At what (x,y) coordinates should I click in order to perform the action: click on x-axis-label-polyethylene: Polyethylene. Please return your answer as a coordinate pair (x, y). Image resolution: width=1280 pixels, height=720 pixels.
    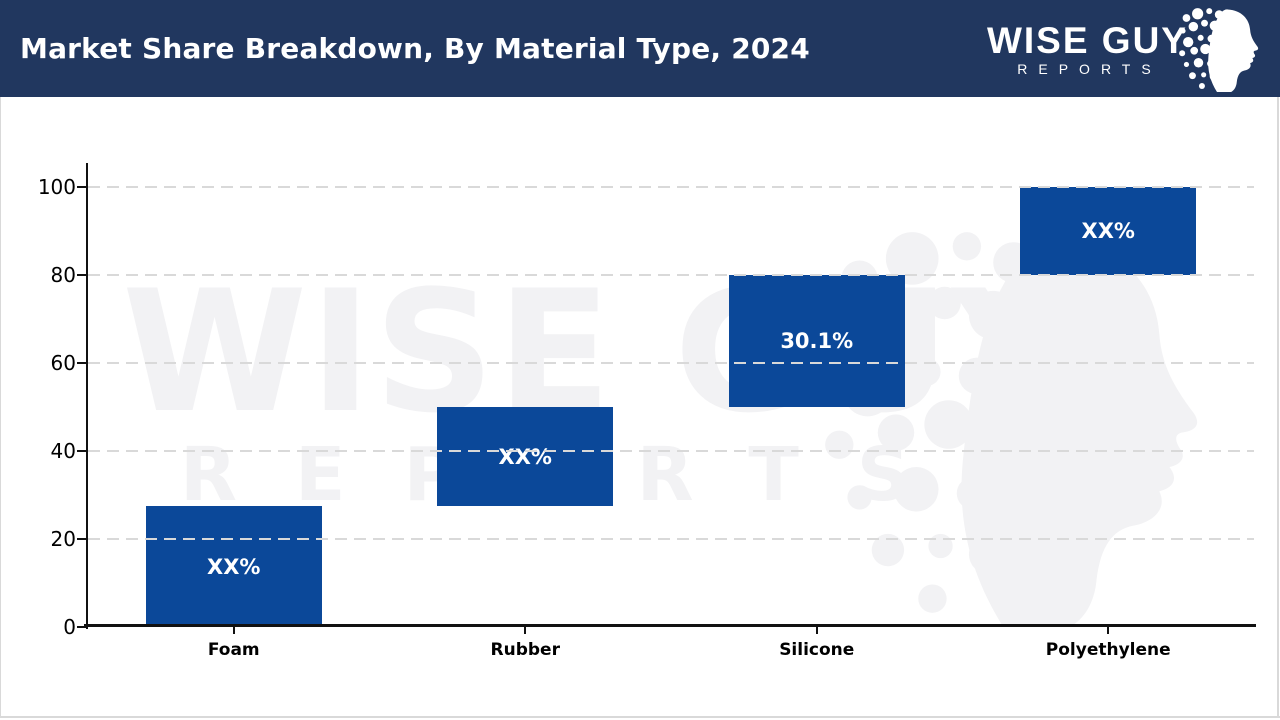
    Looking at the image, I should click on (1108, 650).